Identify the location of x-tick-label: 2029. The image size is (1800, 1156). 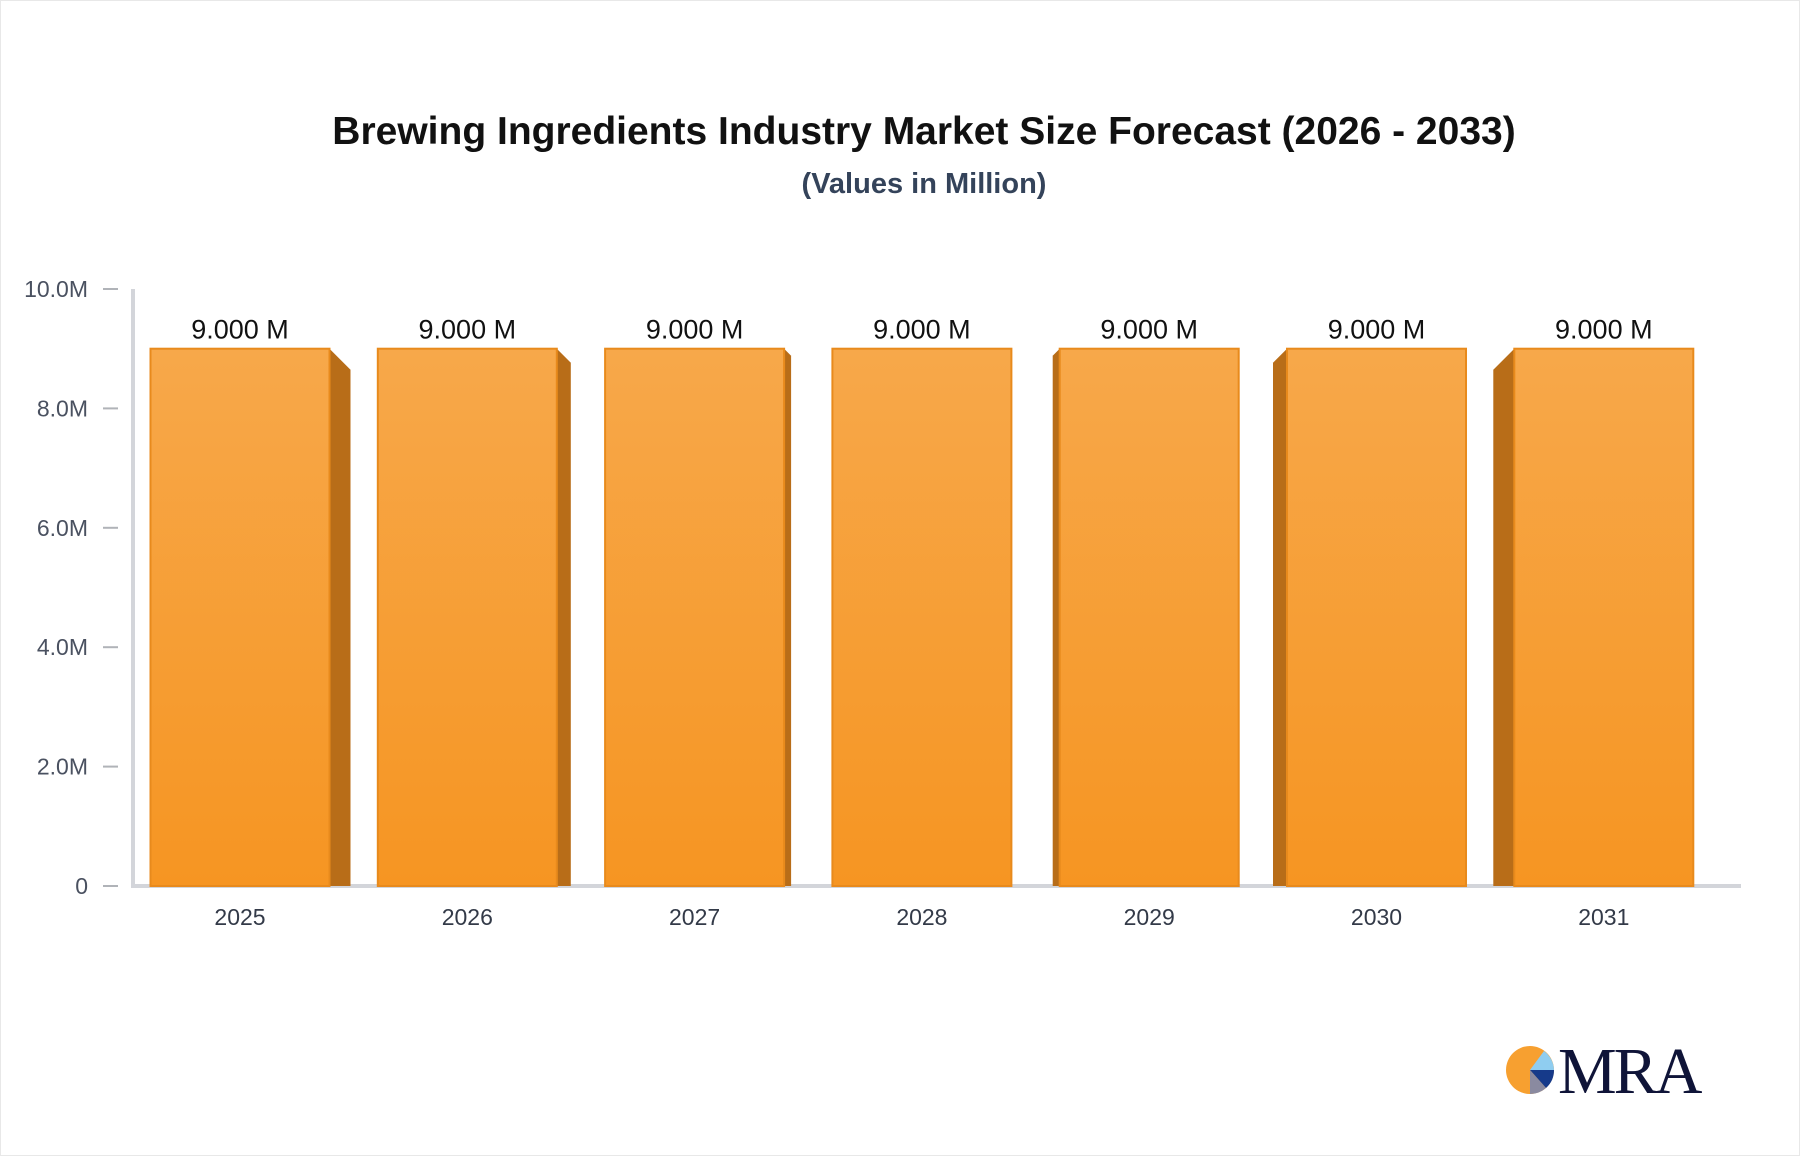
(1149, 917).